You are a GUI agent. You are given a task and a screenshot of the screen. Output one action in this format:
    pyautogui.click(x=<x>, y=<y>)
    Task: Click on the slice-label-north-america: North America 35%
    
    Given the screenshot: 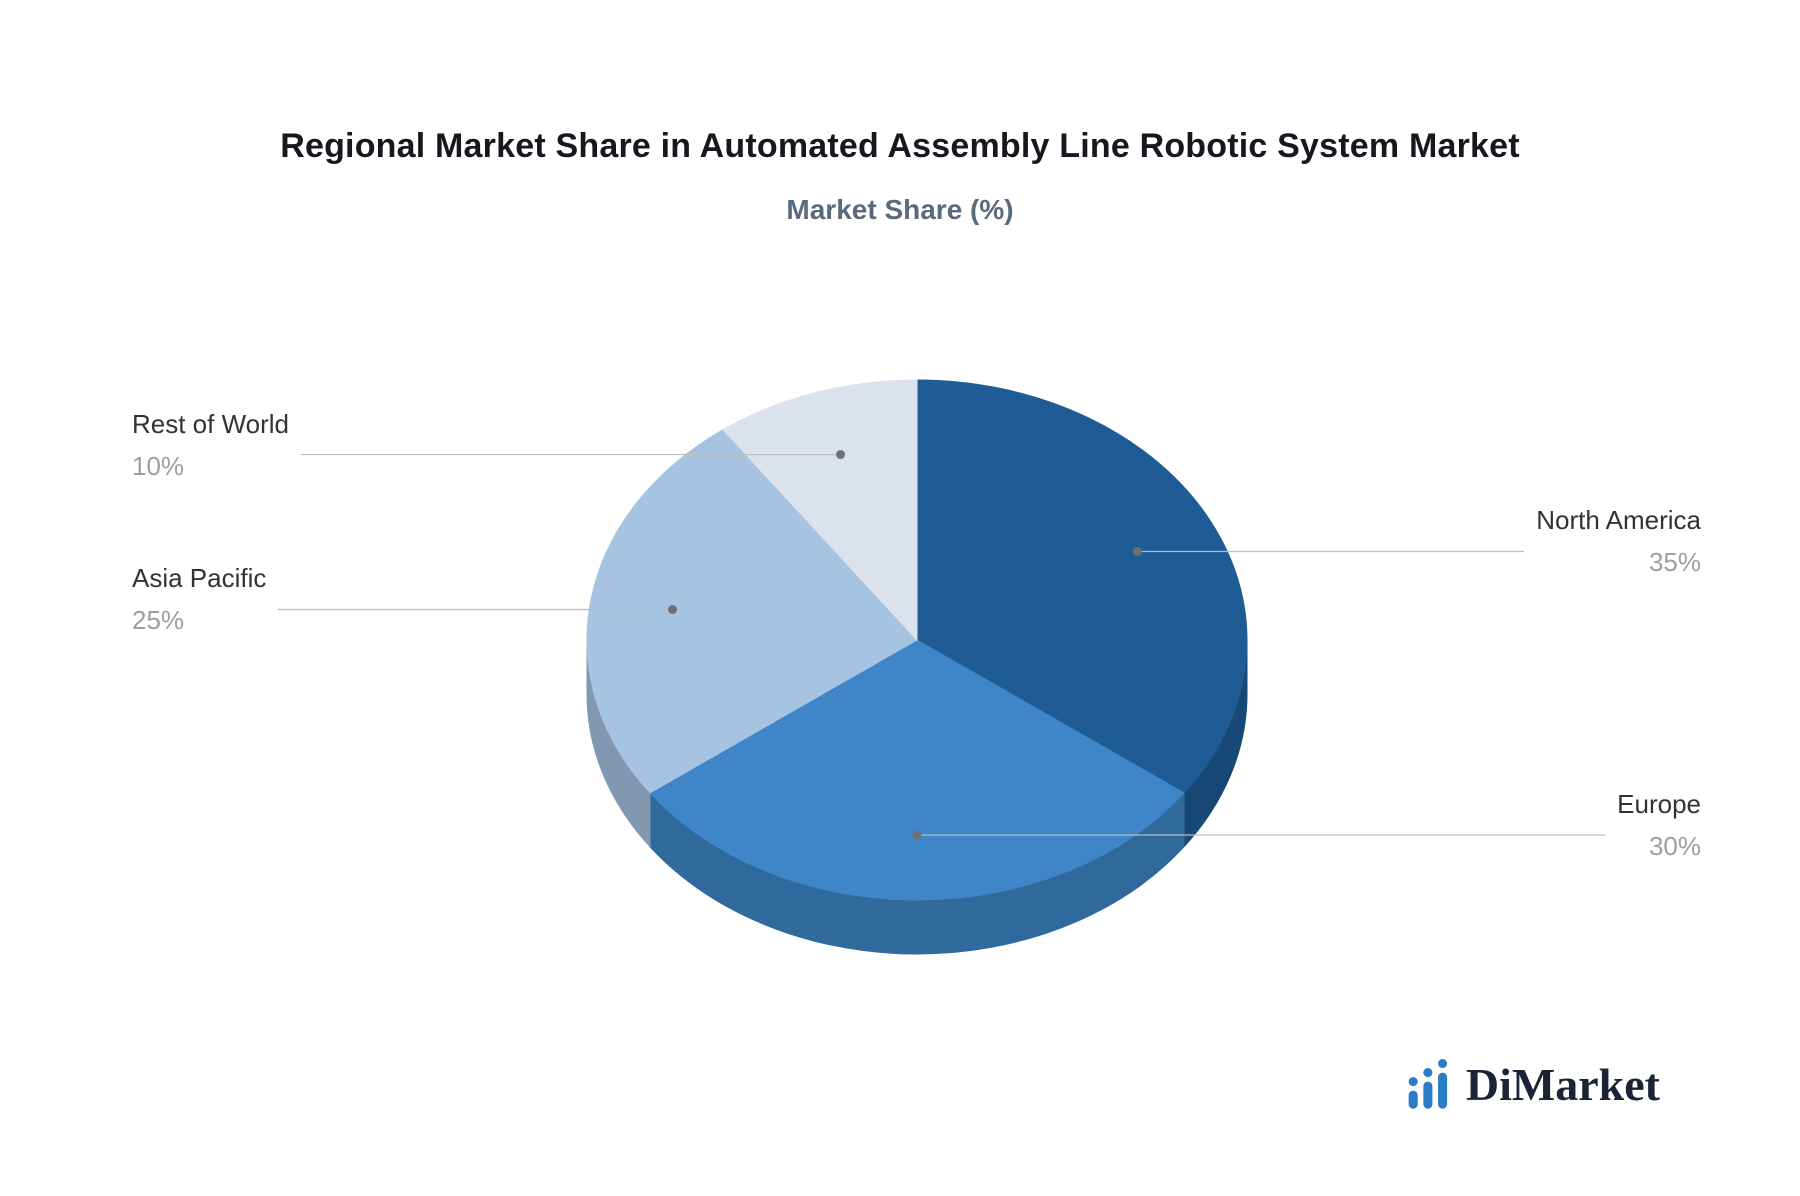 What is the action you would take?
    pyautogui.click(x=1618, y=541)
    